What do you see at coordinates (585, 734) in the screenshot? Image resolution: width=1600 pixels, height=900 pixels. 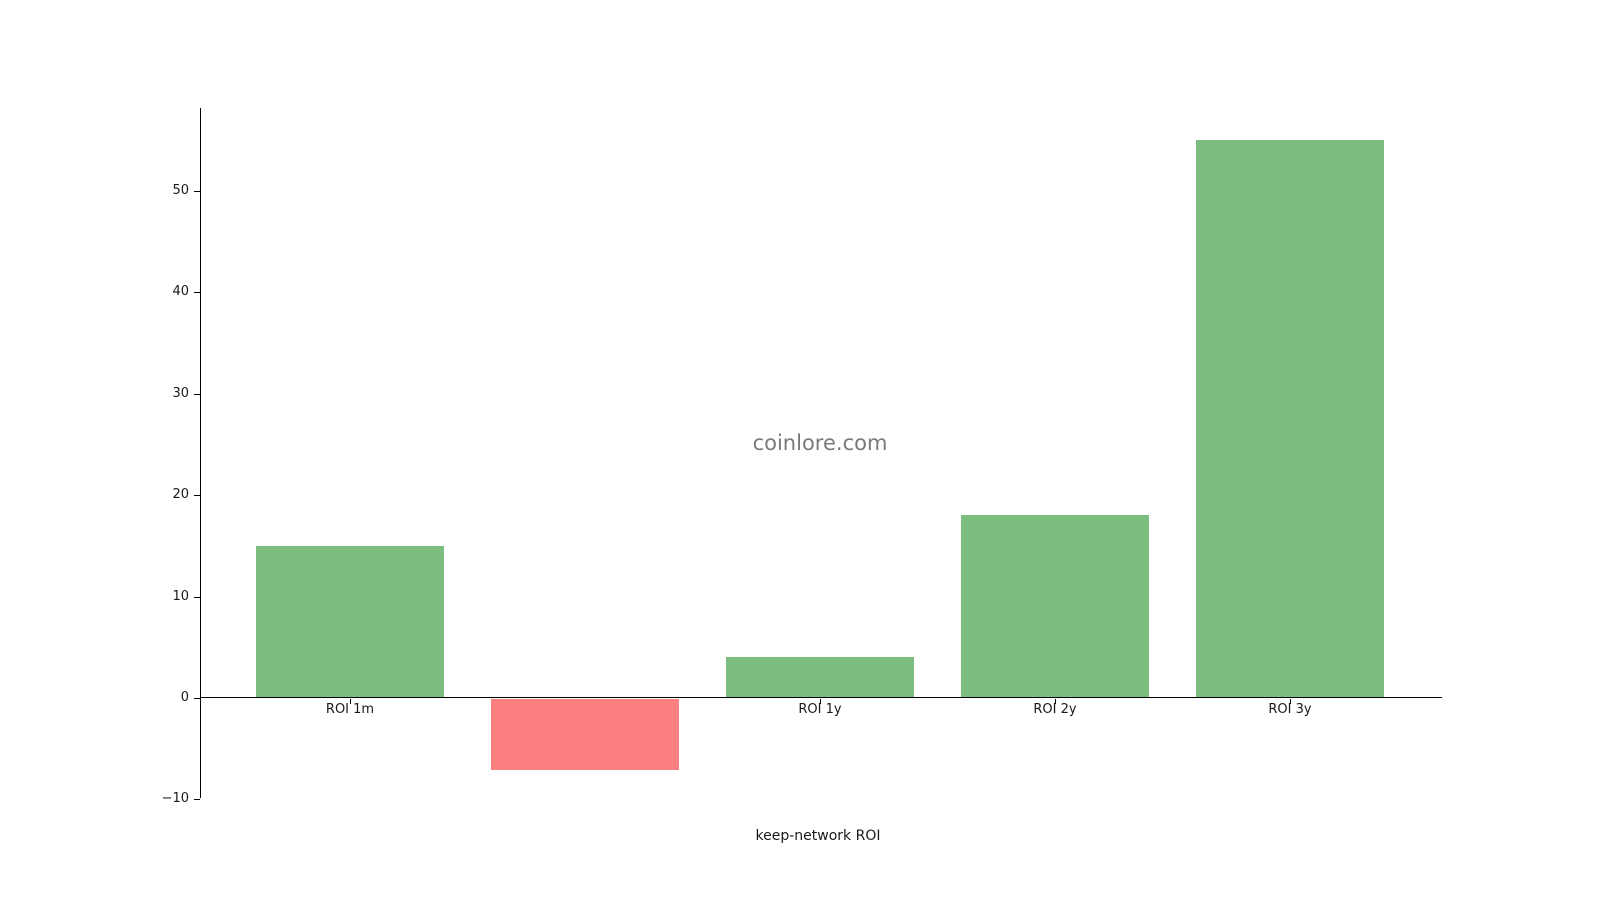 I see `bar-negative` at bounding box center [585, 734].